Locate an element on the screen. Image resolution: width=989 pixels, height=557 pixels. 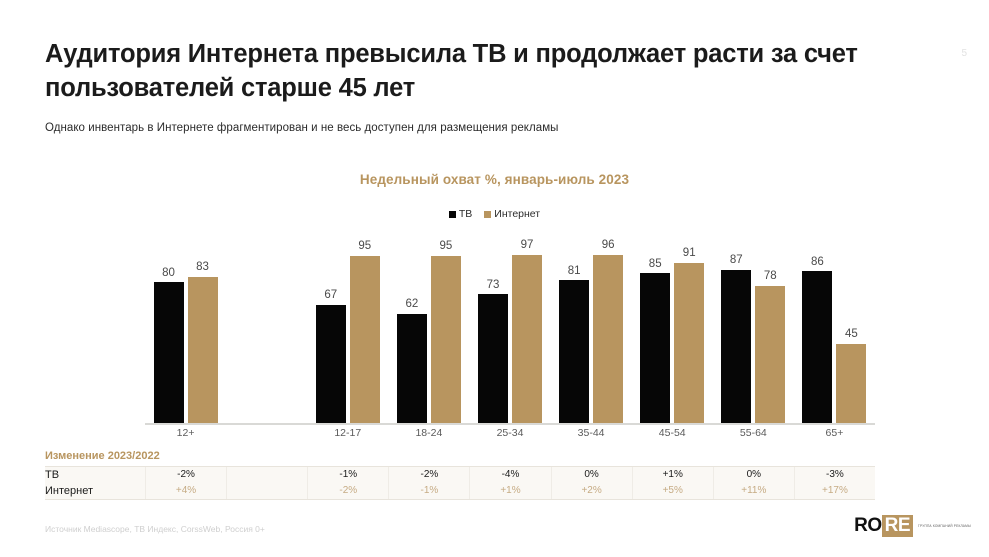
legend-swatch-internet is located at coordinates (488, 214).